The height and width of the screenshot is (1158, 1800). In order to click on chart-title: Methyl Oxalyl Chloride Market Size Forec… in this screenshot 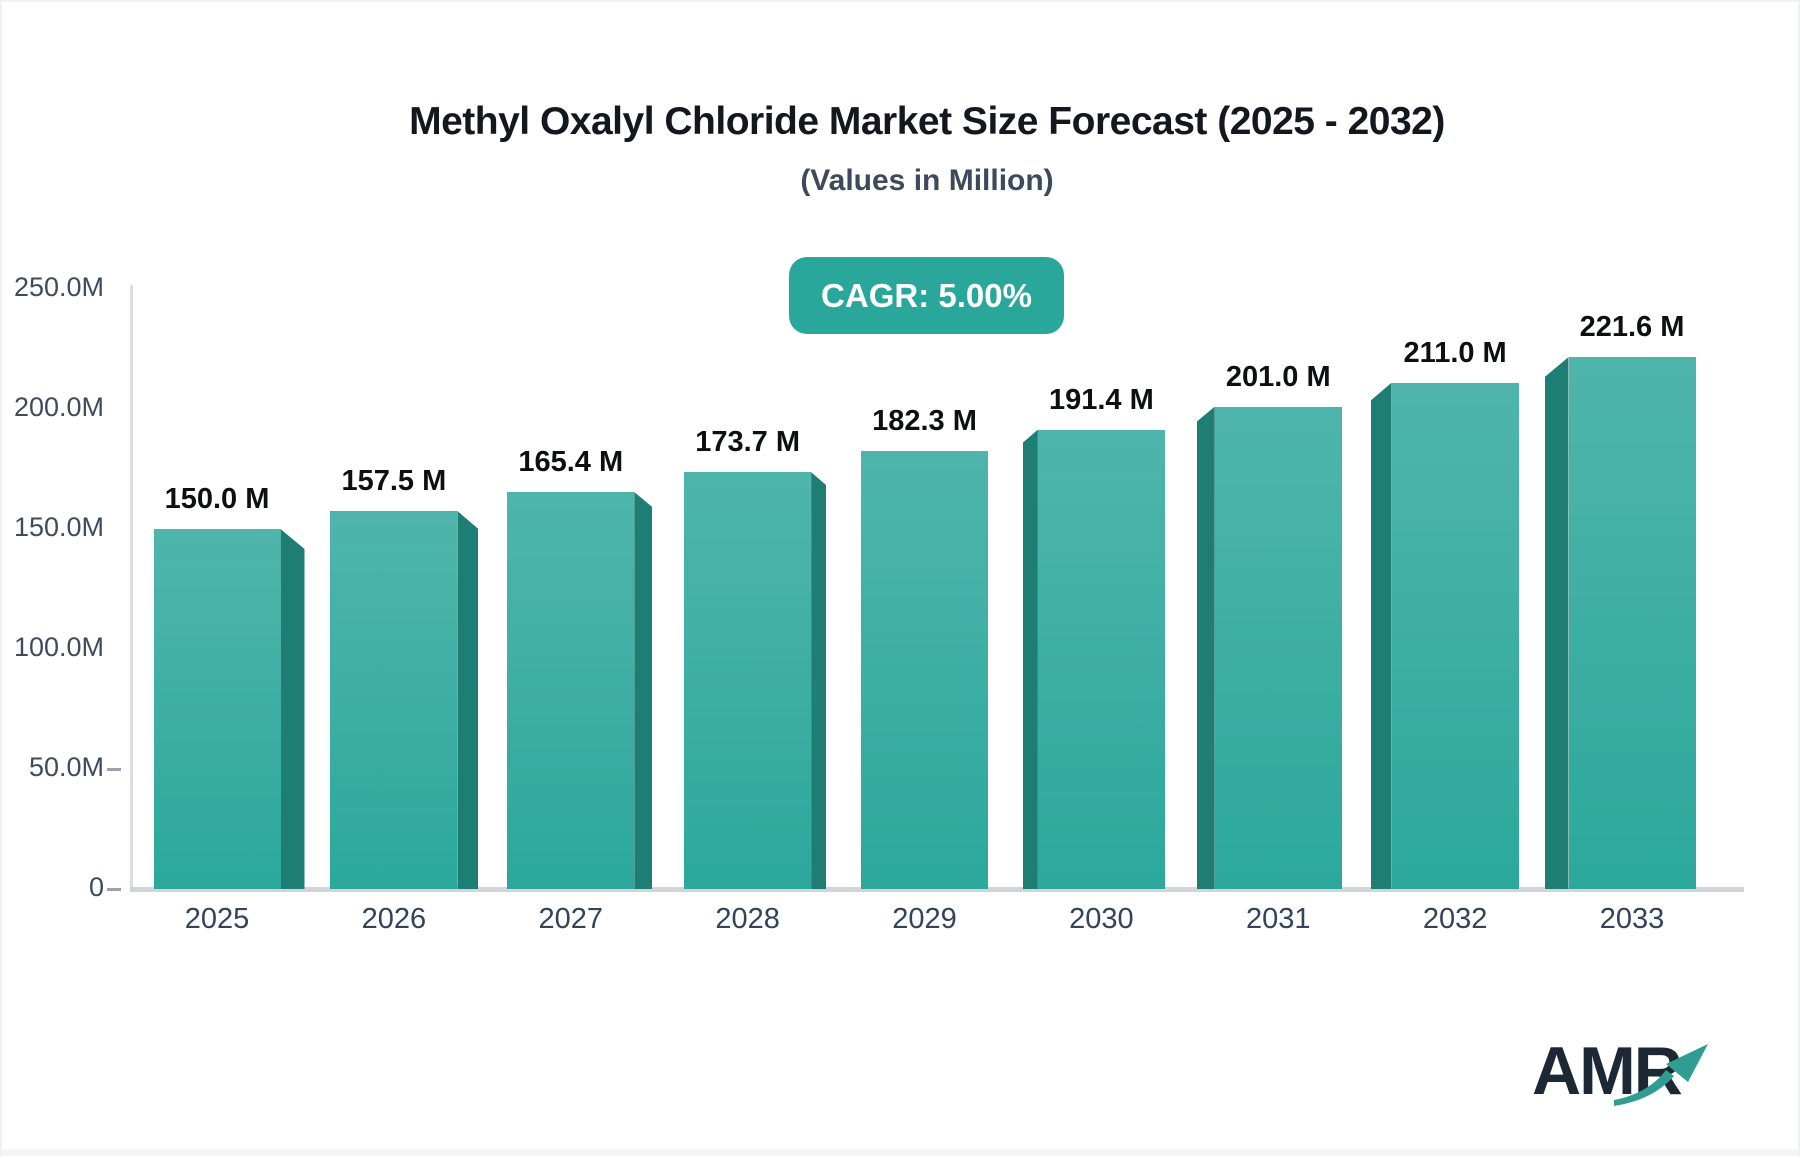, I will do `click(927, 121)`.